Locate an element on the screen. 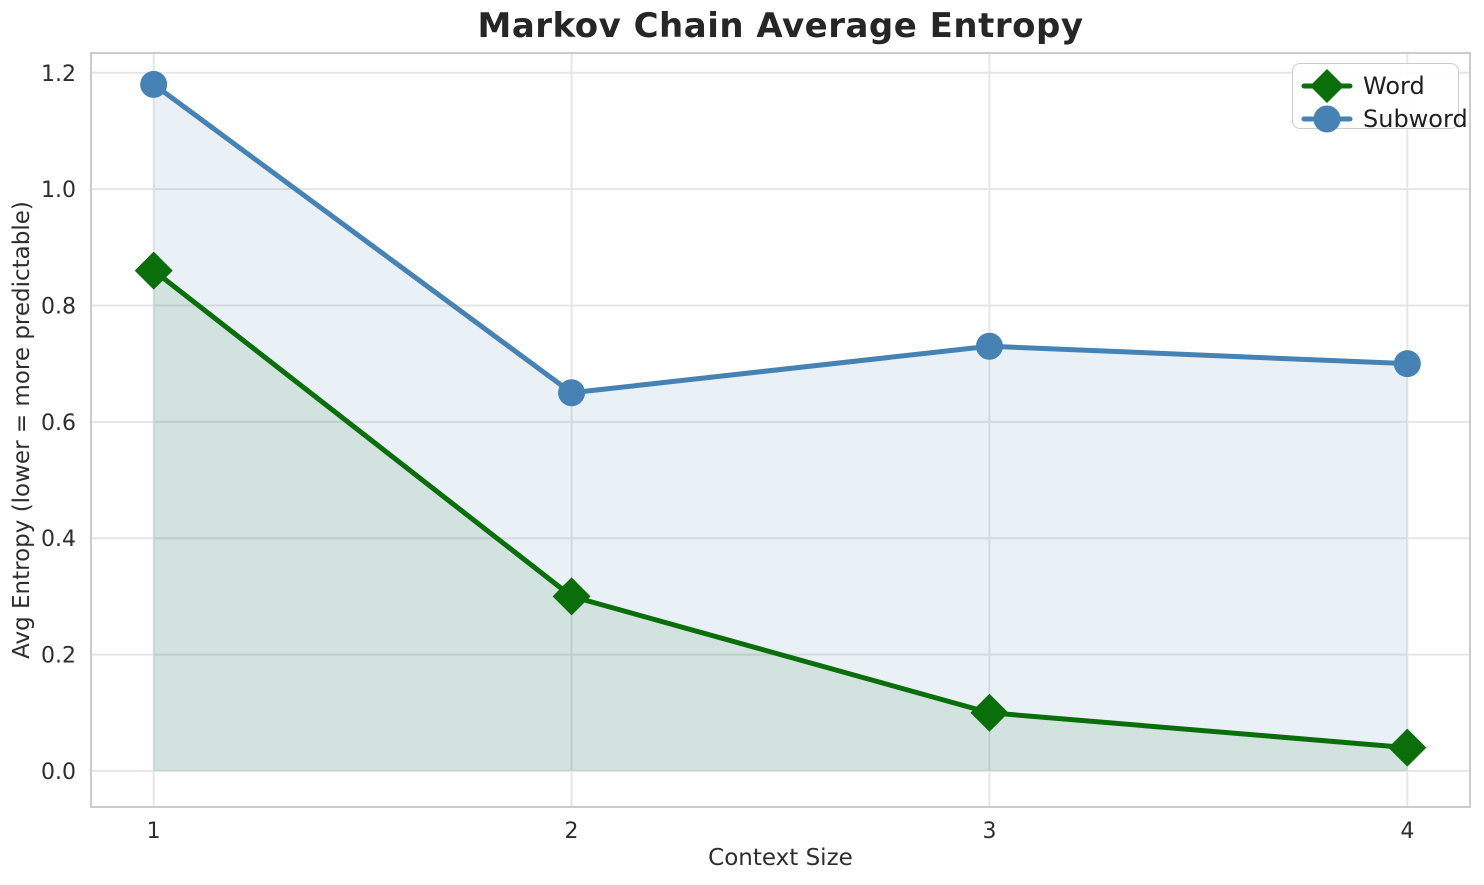 This screenshot has width=1484, height=885. legend-item-subword: Subword is located at coordinates (1384, 119).